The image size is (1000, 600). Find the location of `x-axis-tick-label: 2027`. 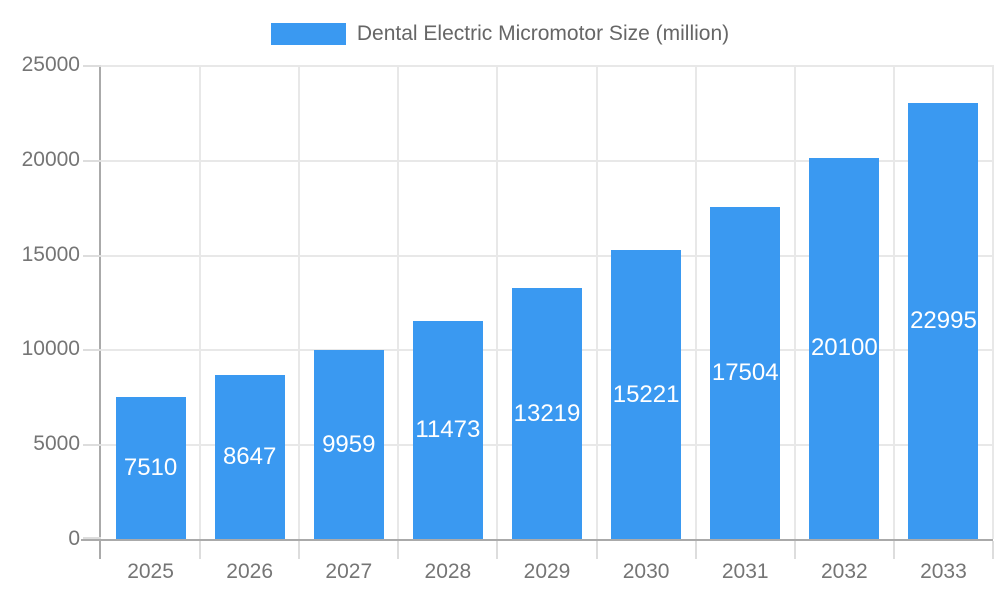

x-axis-tick-label: 2027 is located at coordinates (349, 571).